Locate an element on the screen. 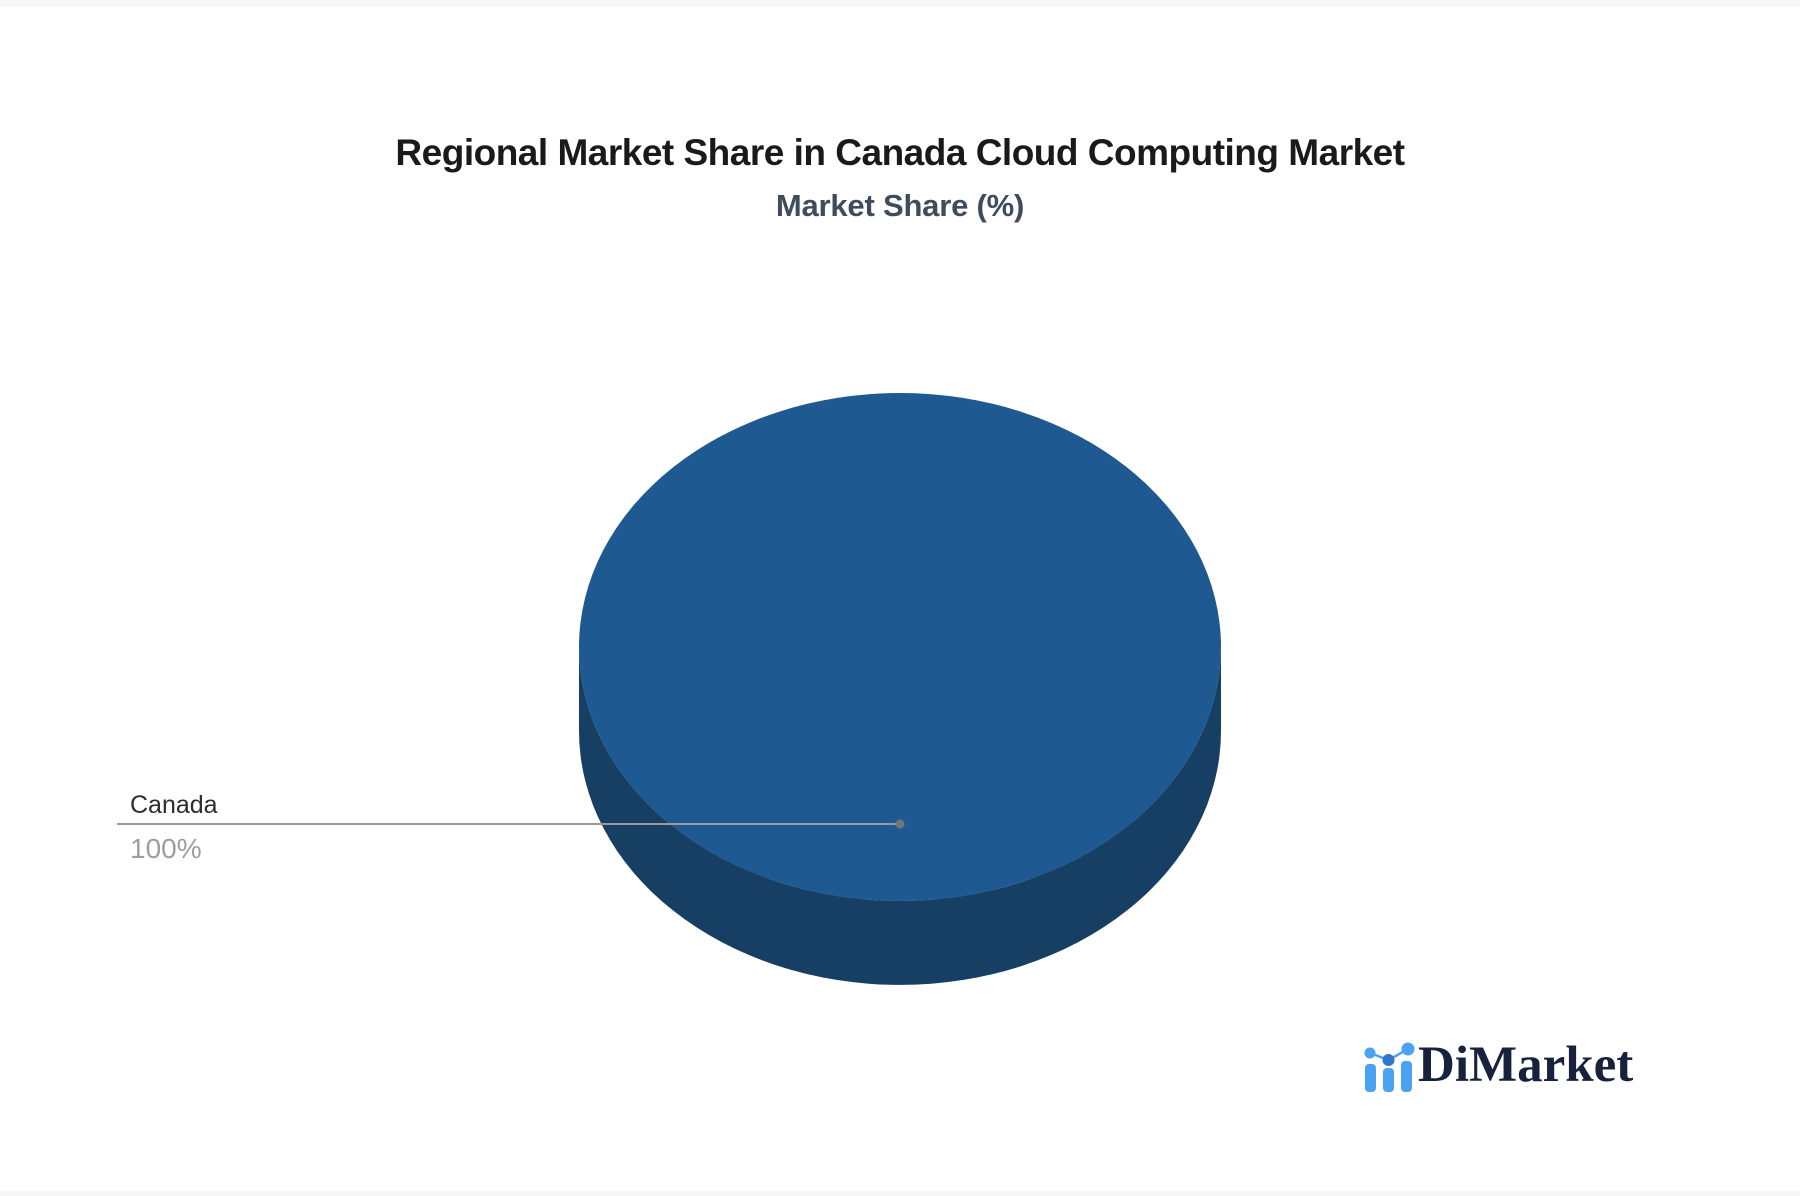  chart-subtitle: Market Share (%) is located at coordinates (900, 205).